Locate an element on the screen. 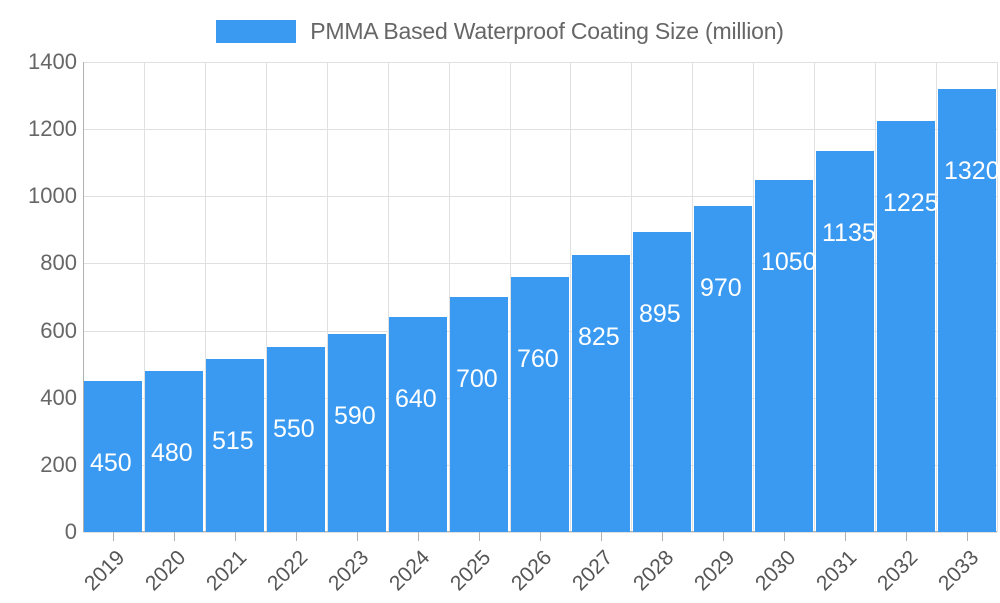 The height and width of the screenshot is (603, 1000). x-tick-label: 2033 is located at coordinates (958, 571).